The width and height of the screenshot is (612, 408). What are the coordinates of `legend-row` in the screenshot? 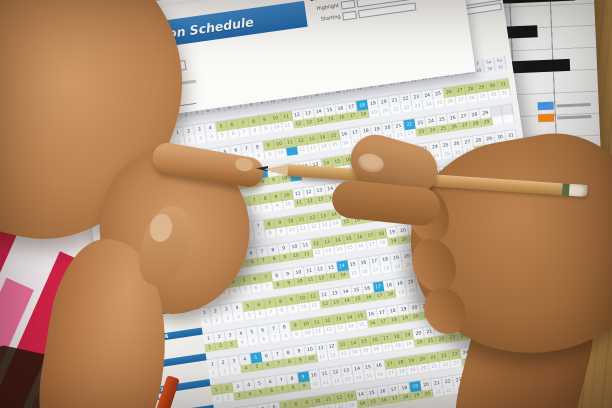 It's located at (564, 105).